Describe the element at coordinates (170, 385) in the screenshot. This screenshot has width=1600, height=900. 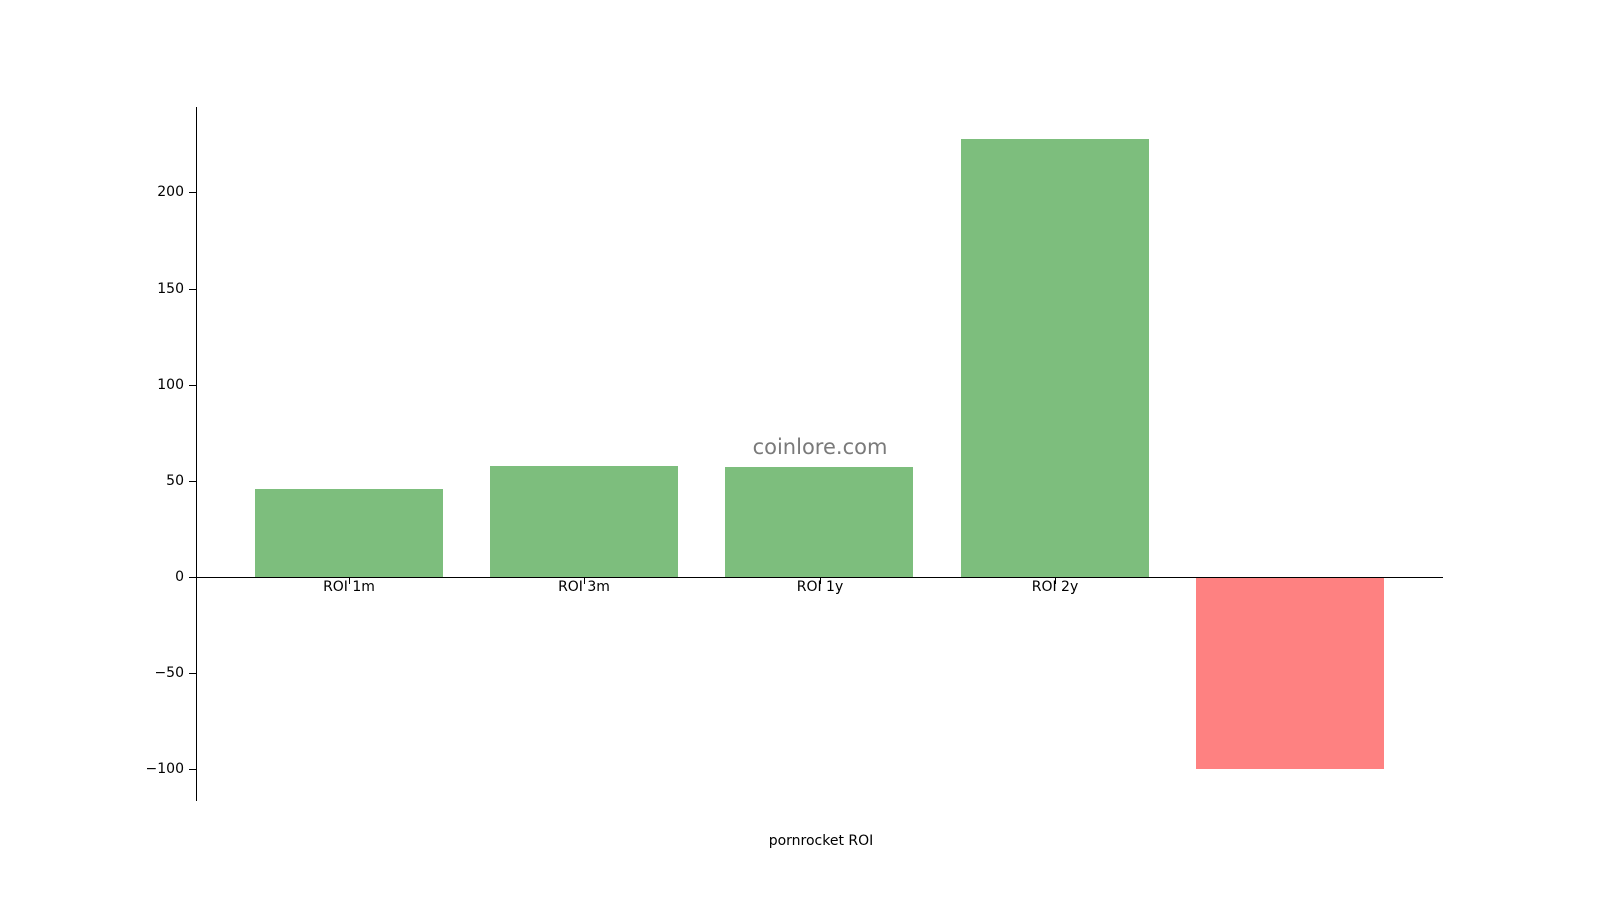
I see `y-tick-label: 100` at that location.